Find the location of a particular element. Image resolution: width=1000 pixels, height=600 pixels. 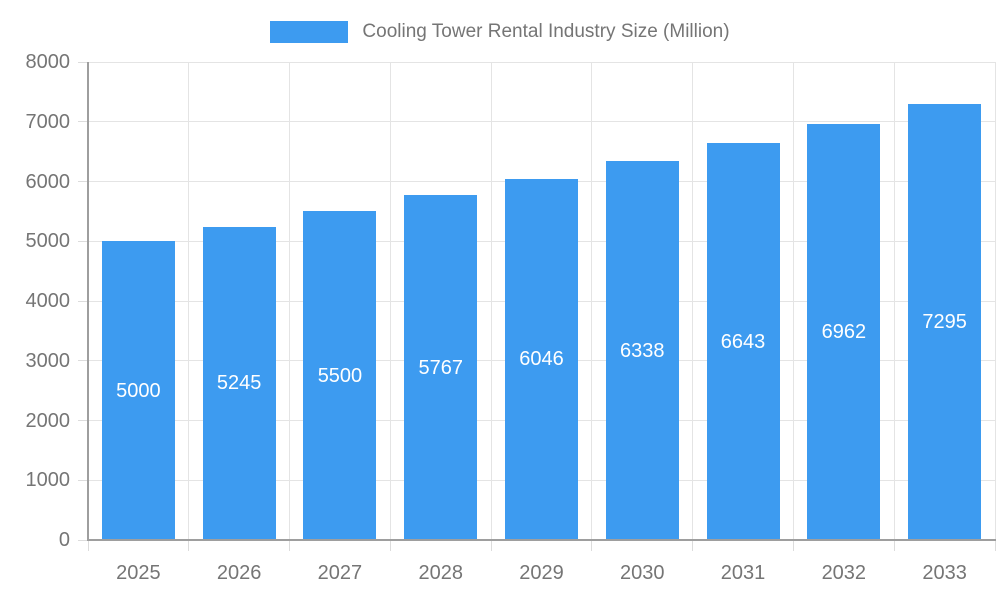

bar-2028: 5767 is located at coordinates (441, 367).